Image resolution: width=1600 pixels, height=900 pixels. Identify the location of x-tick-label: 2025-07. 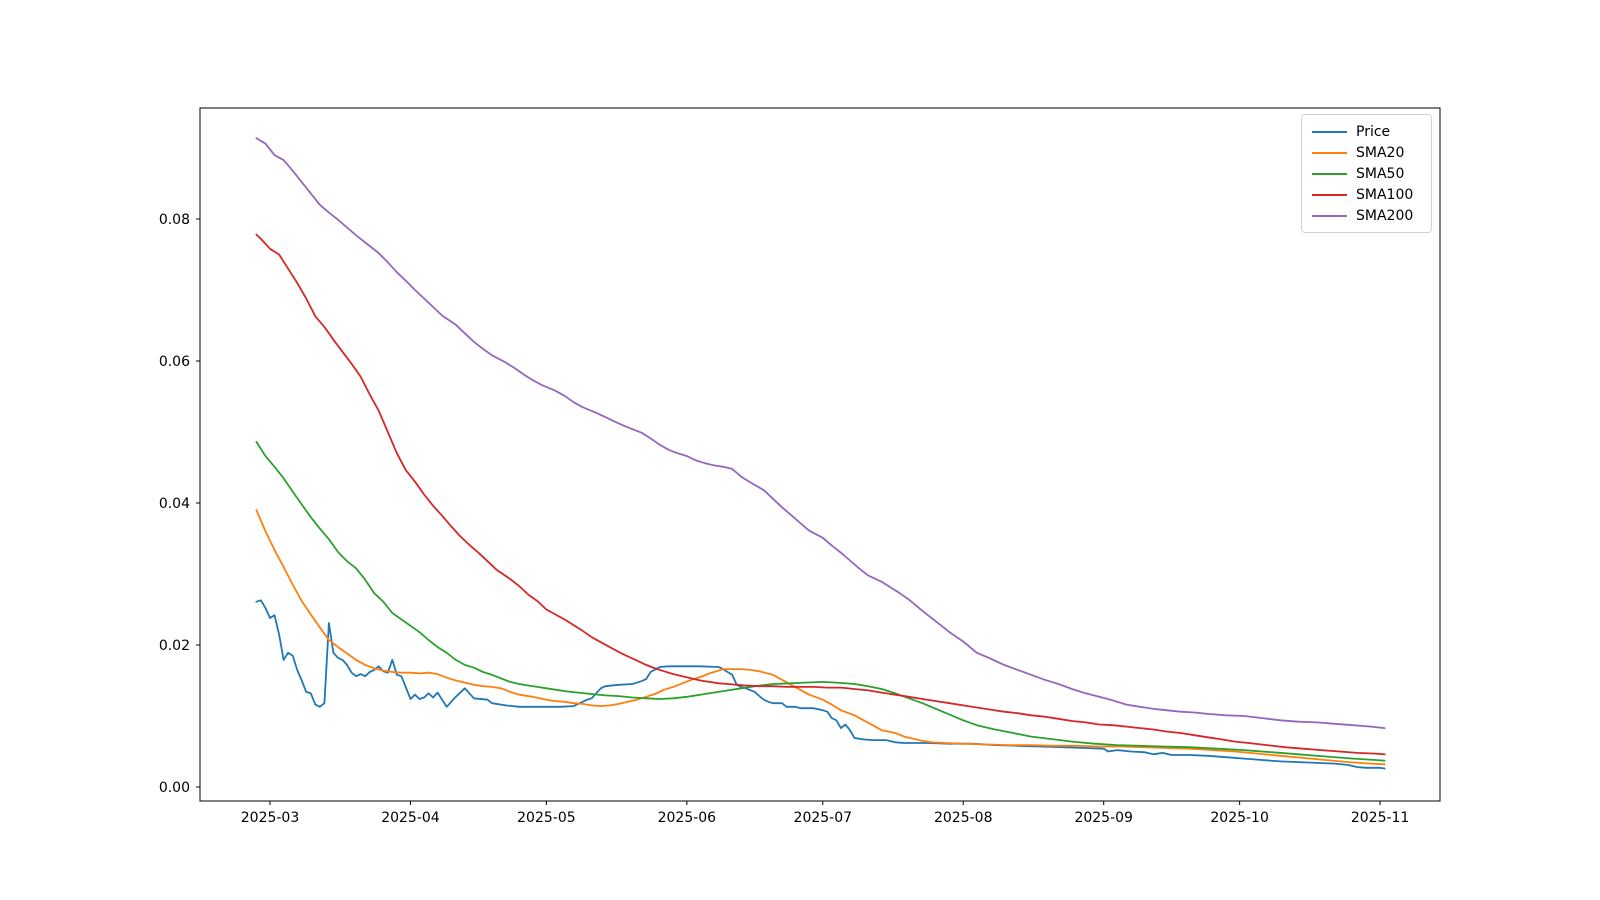
(823, 818).